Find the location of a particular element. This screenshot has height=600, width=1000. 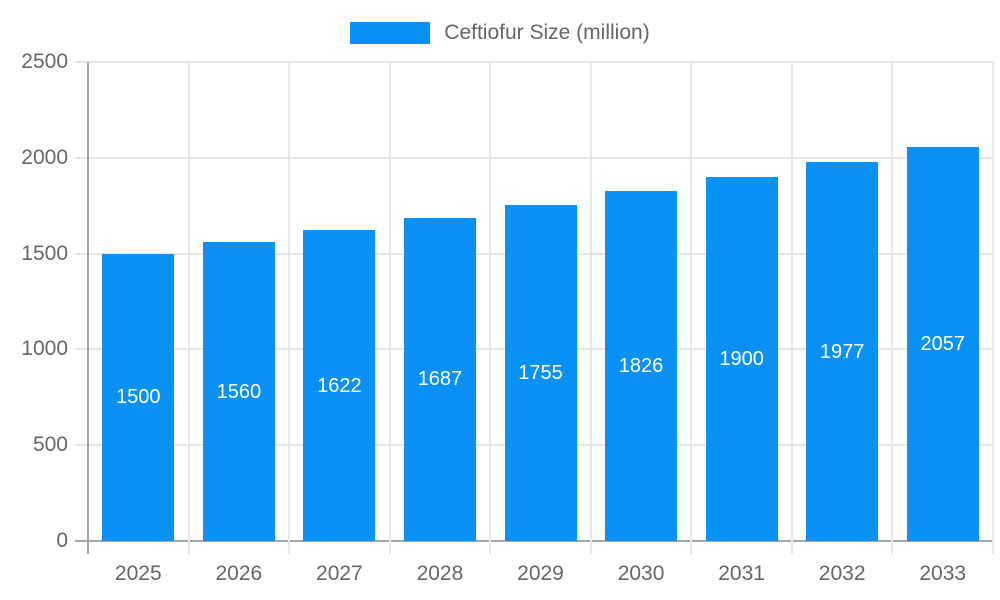

bar-value-label-2025: 1500 is located at coordinates (138, 397).